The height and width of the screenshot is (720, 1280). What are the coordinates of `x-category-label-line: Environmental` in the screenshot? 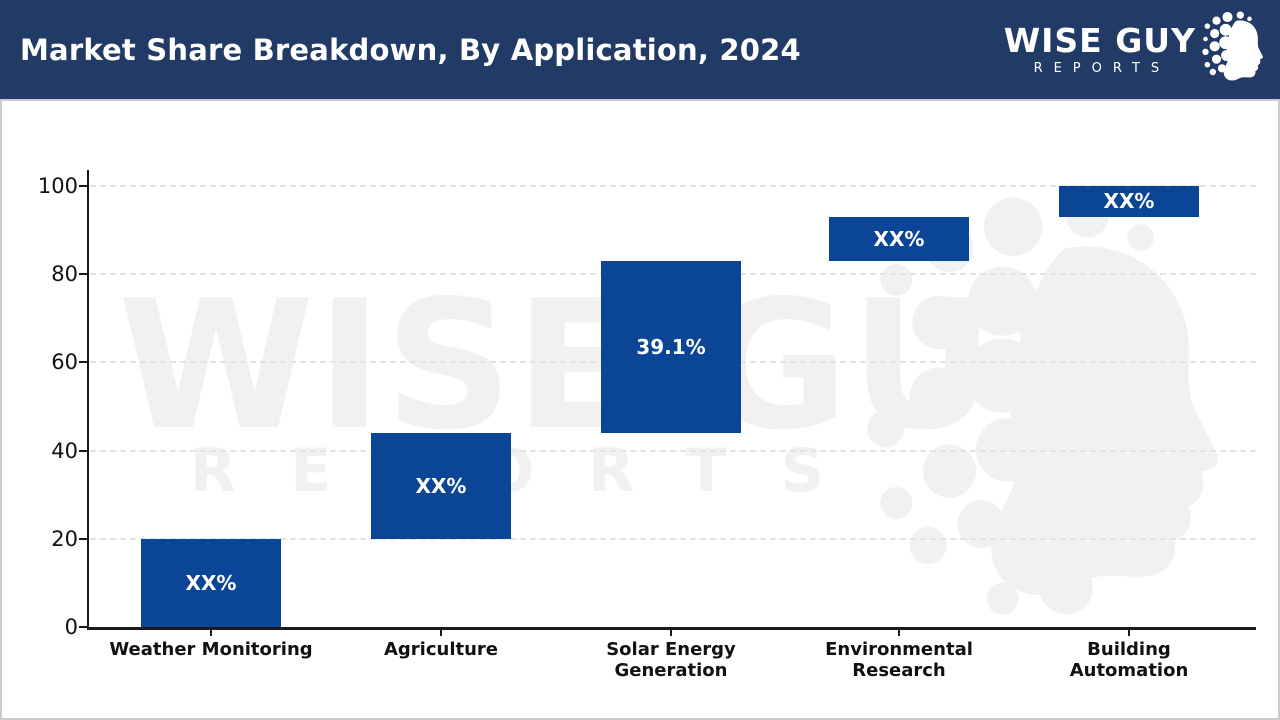 It's located at (899, 649).